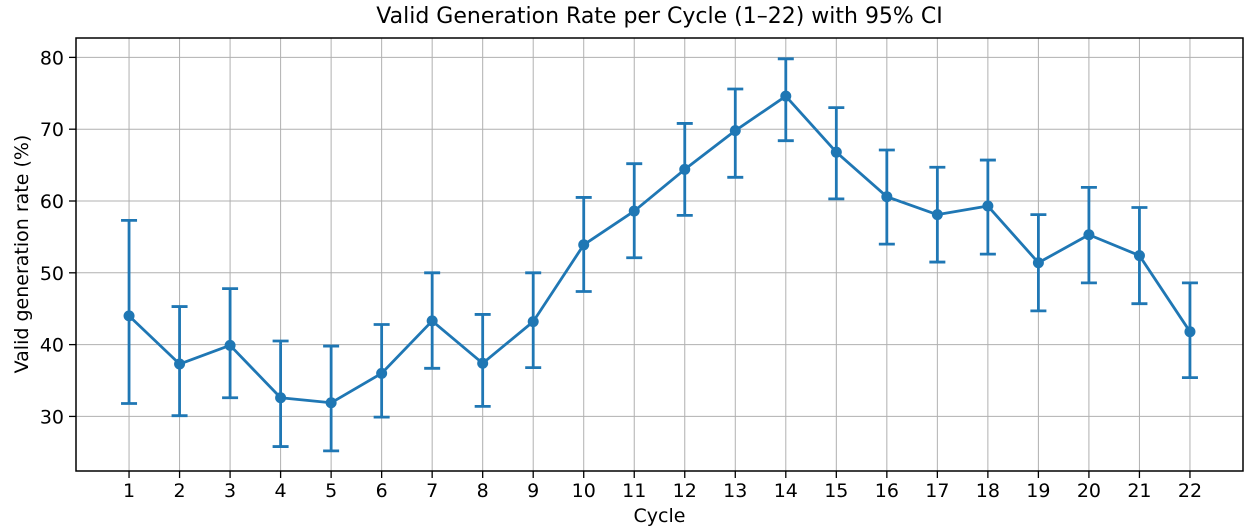  Describe the element at coordinates (836, 491) in the screenshot. I see `x-tick-label: 15` at that location.